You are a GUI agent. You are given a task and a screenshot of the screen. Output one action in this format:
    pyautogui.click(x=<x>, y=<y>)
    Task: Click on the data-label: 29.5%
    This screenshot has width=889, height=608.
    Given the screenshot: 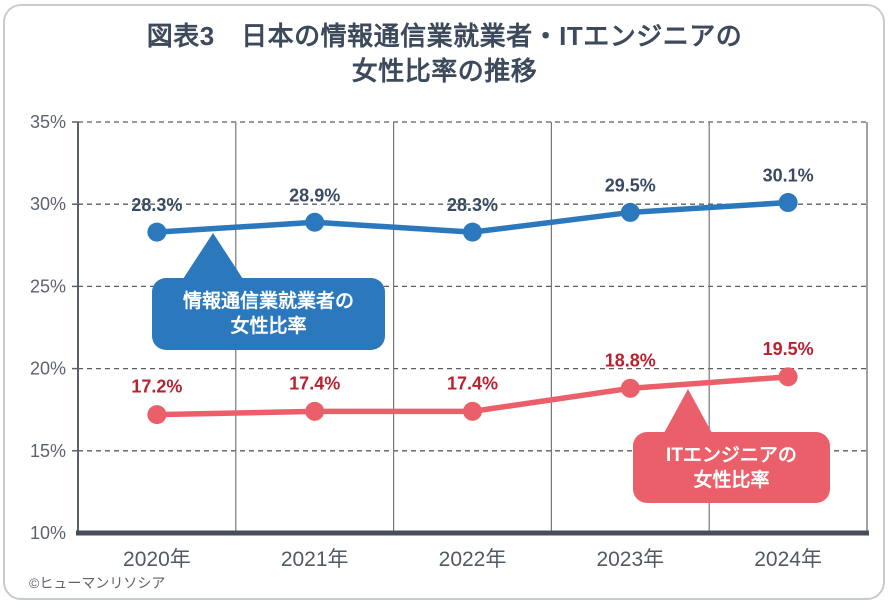 What is the action you would take?
    pyautogui.click(x=630, y=185)
    